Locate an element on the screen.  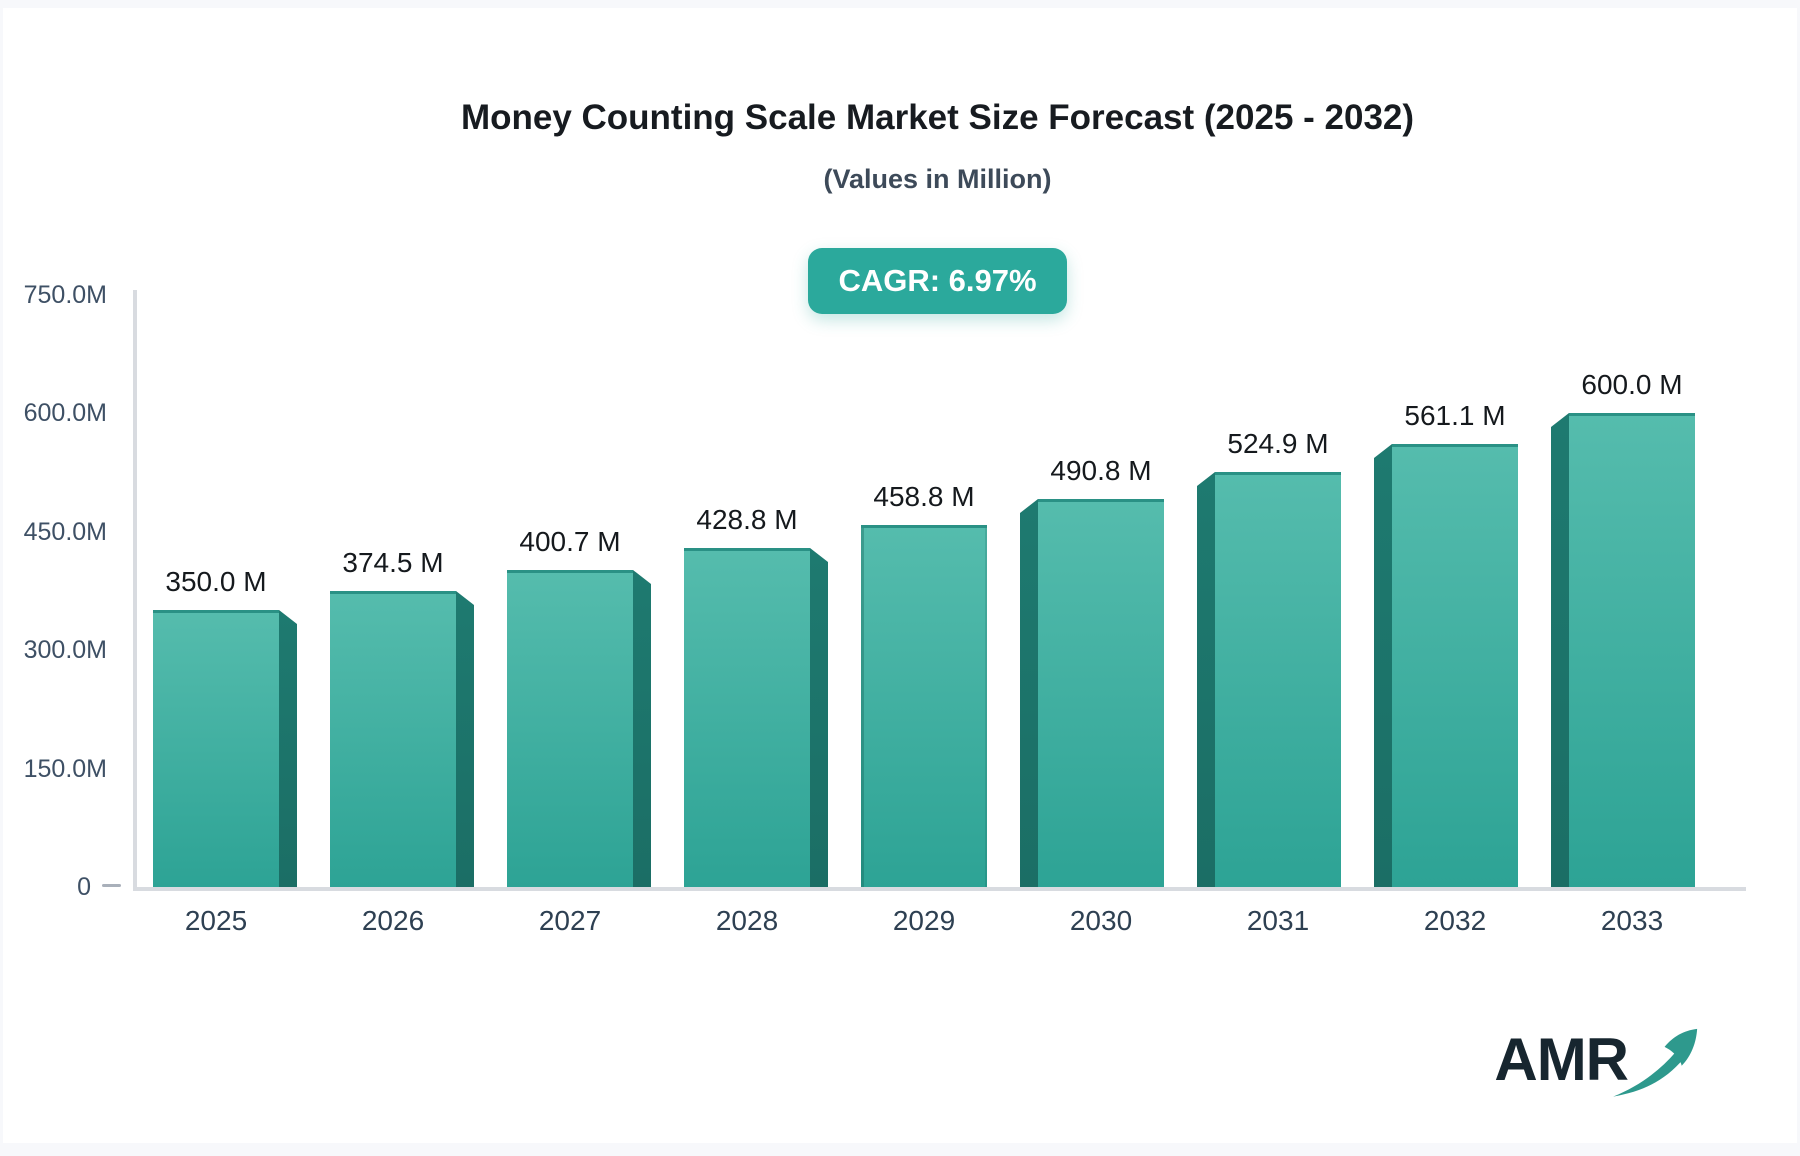
amr-logo: AMR is located at coordinates (1597, 1063).